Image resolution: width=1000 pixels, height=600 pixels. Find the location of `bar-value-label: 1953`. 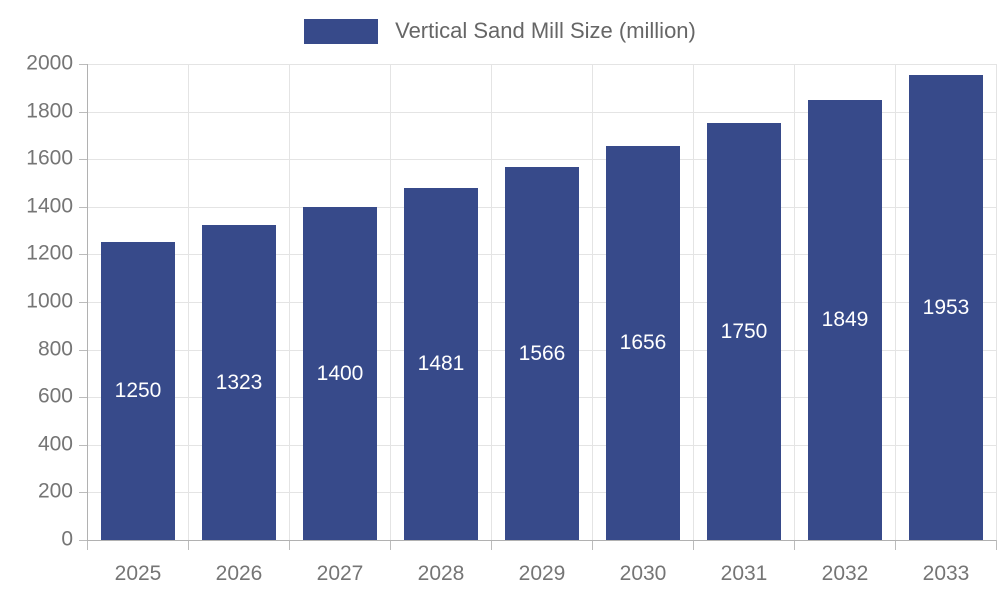

bar-value-label: 1953 is located at coordinates (946, 307).